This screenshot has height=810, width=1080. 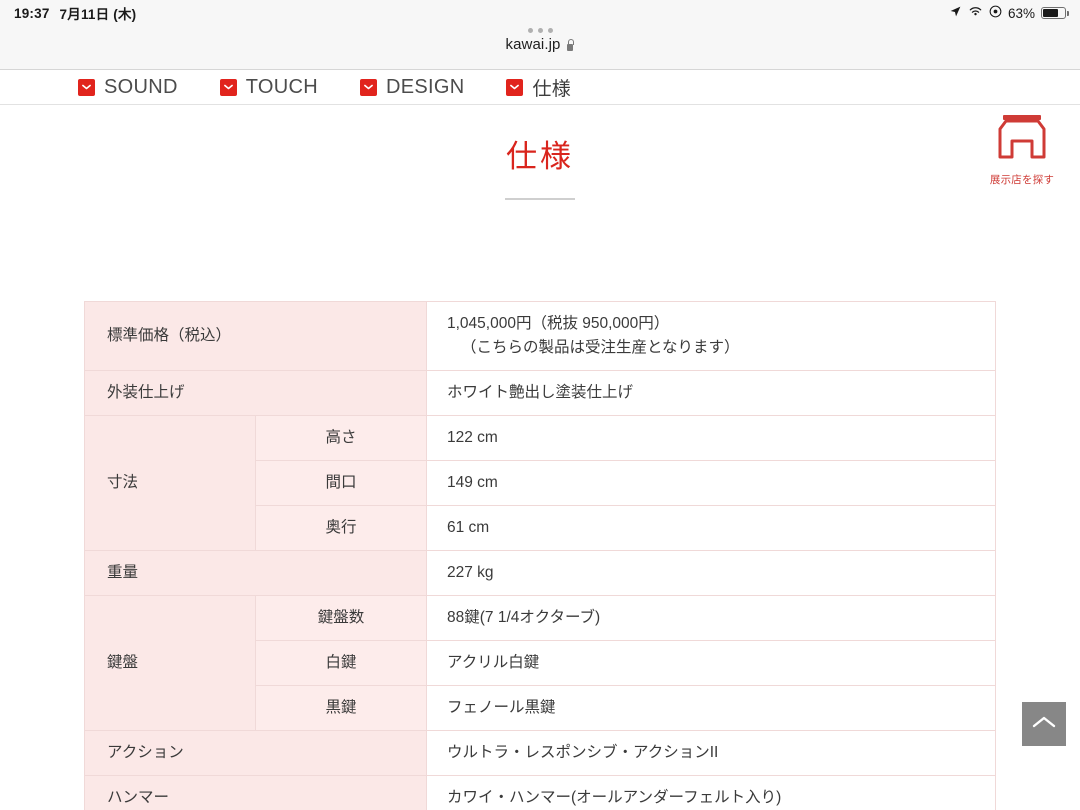 What do you see at coordinates (955, 13) in the screenshot?
I see `location-arrow-icon` at bounding box center [955, 13].